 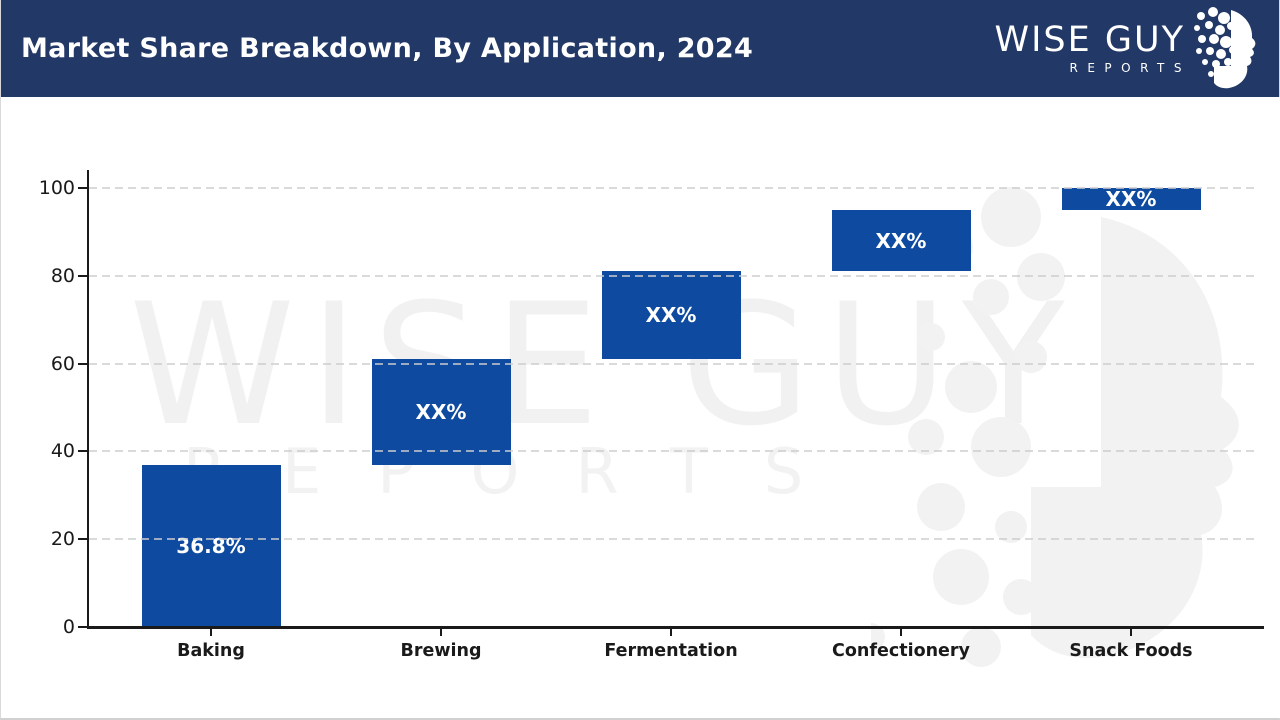 What do you see at coordinates (1225, 47) in the screenshot?
I see `wiseguy-head-icon` at bounding box center [1225, 47].